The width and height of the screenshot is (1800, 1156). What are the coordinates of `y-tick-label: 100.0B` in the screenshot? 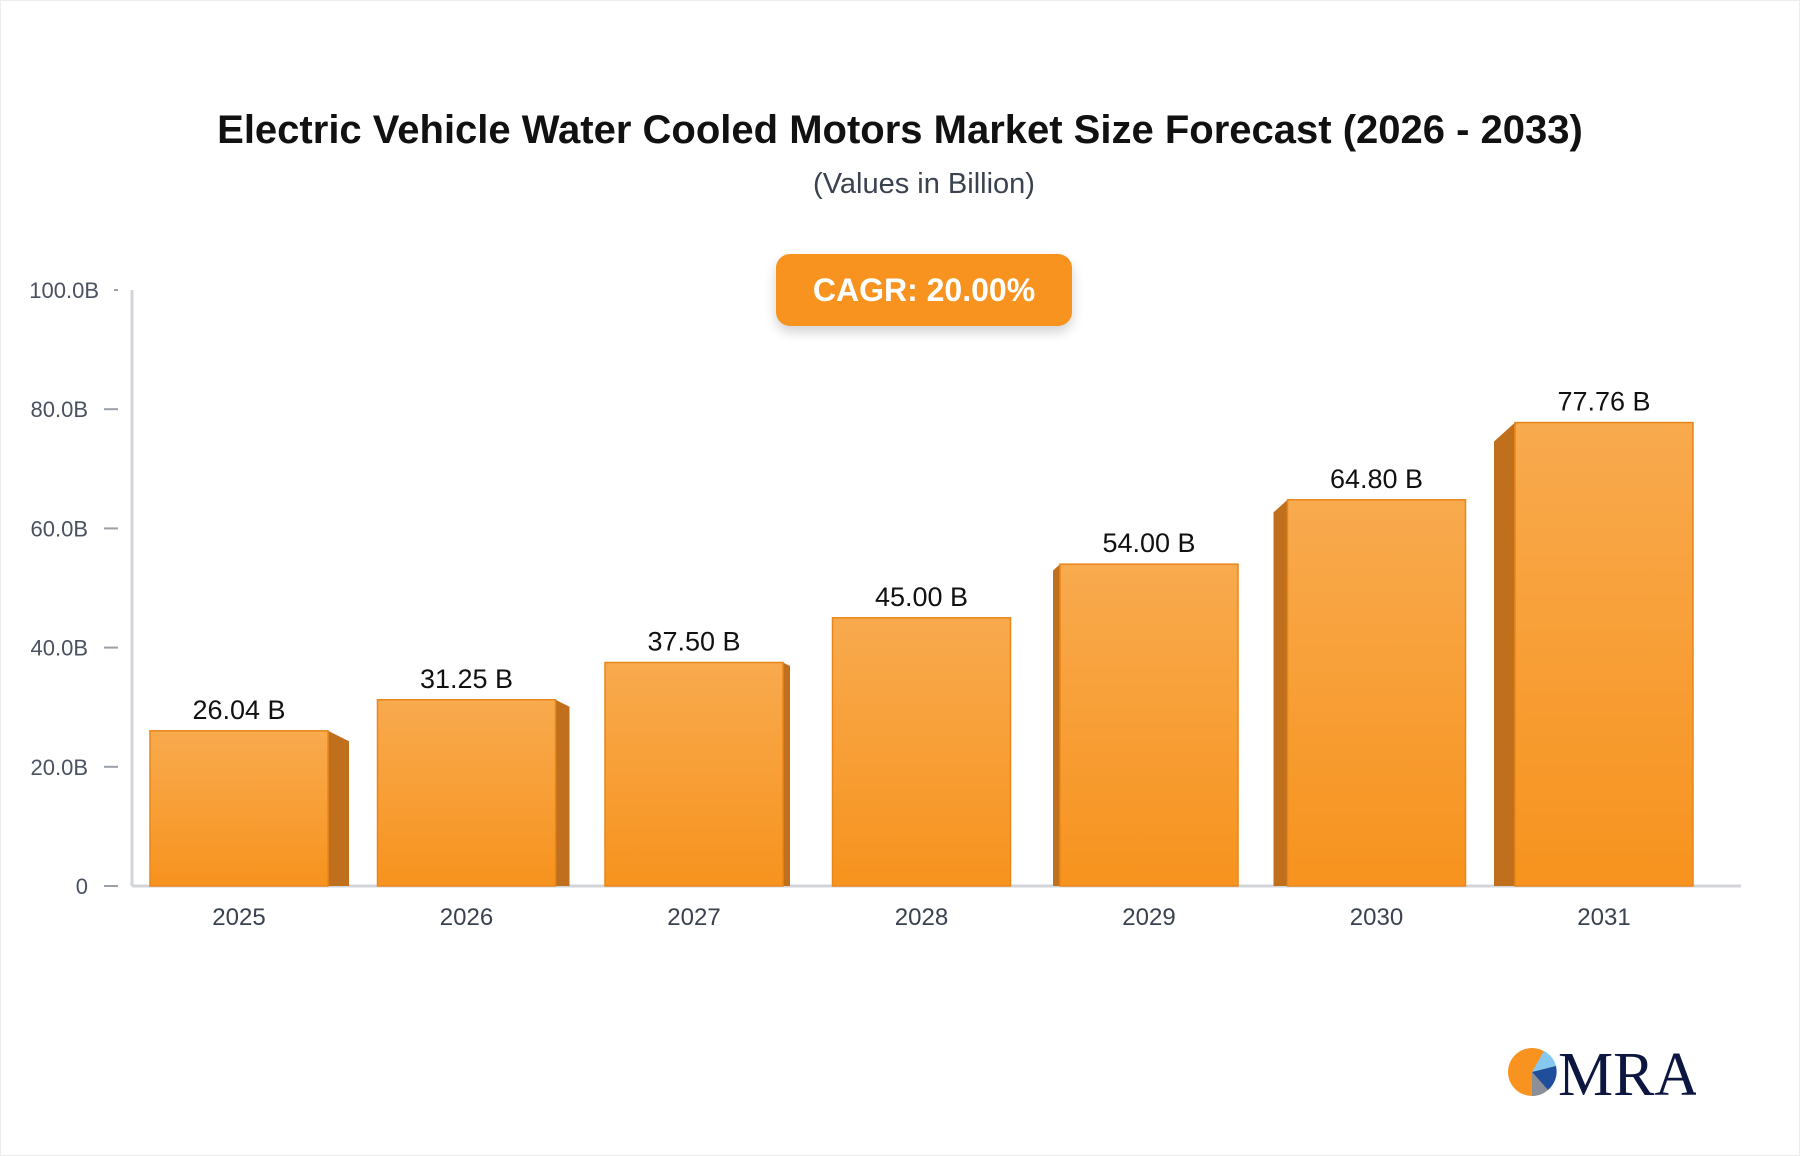 It's located at (64, 290).